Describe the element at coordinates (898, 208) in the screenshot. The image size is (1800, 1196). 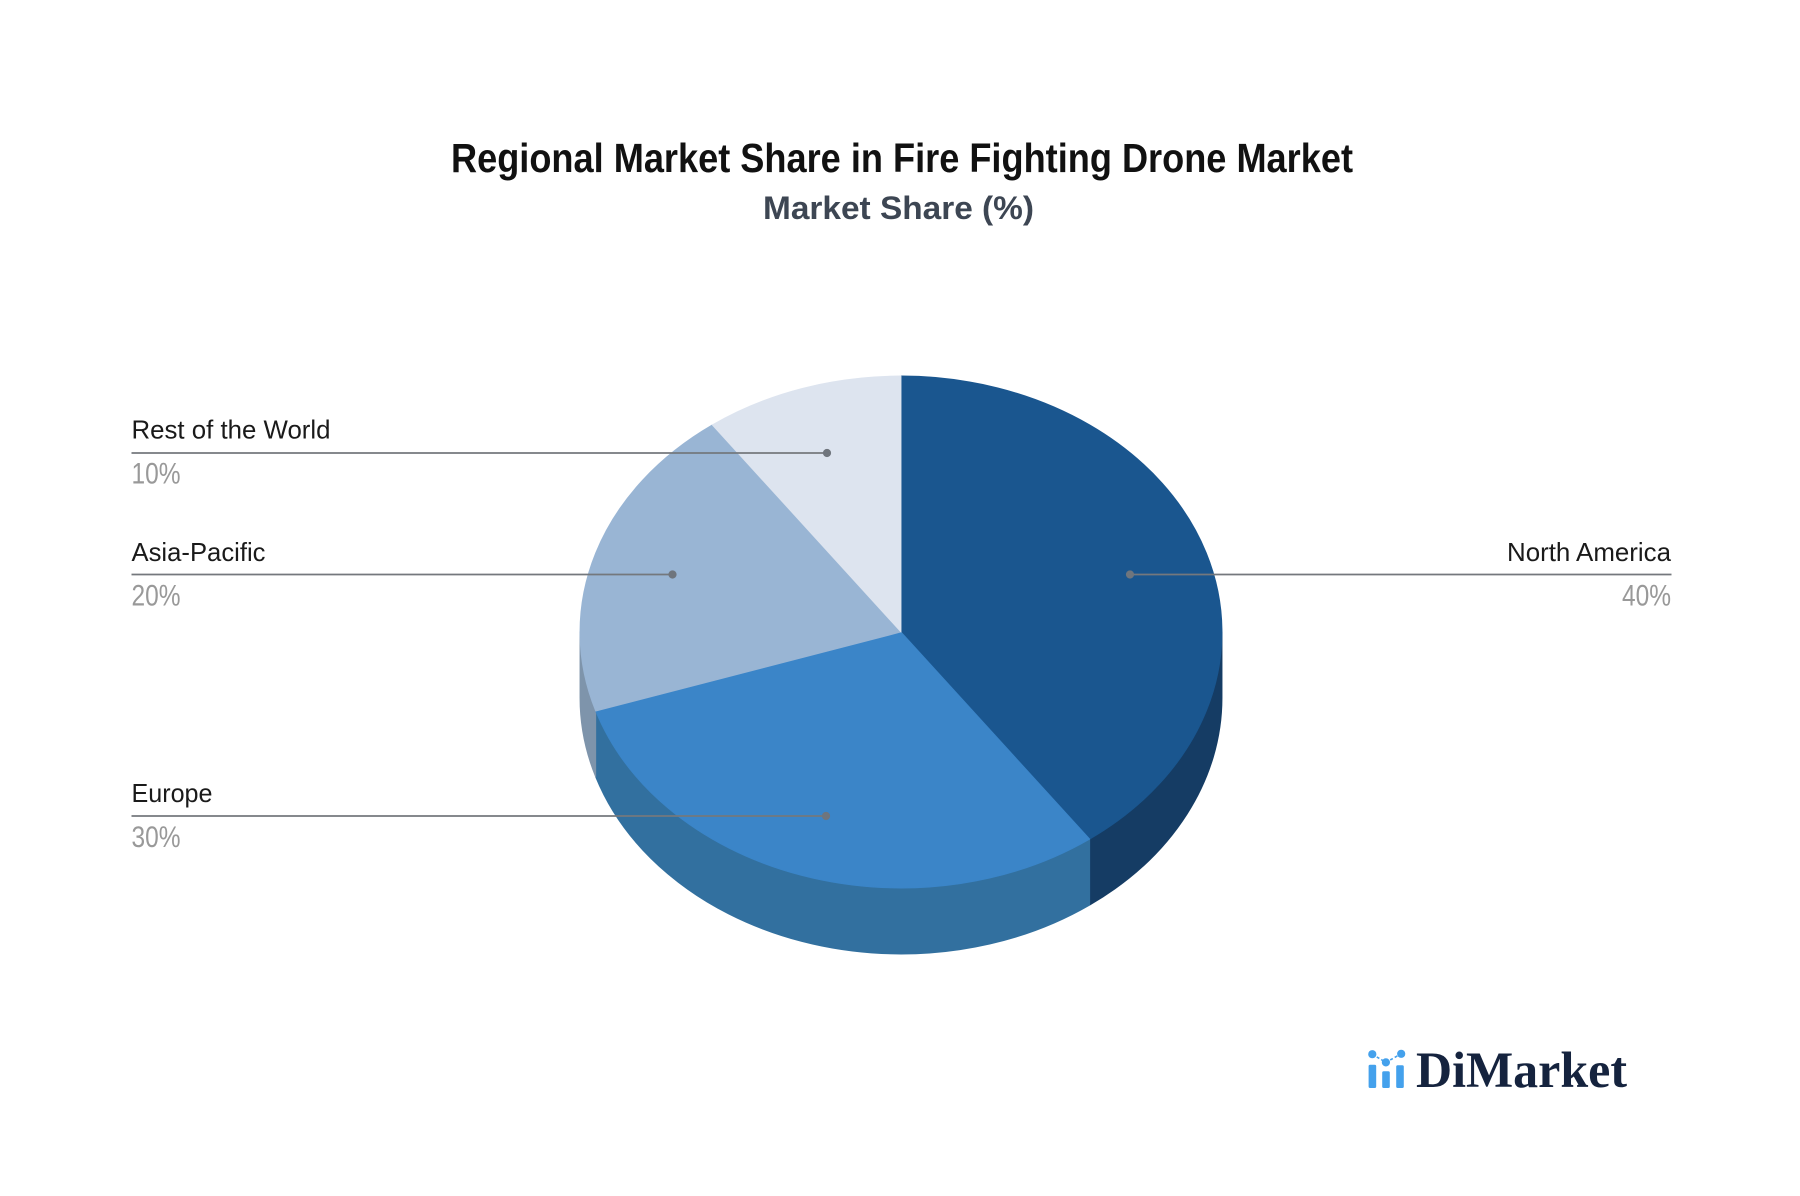
I see `svg-text: Market Share (%)` at that location.